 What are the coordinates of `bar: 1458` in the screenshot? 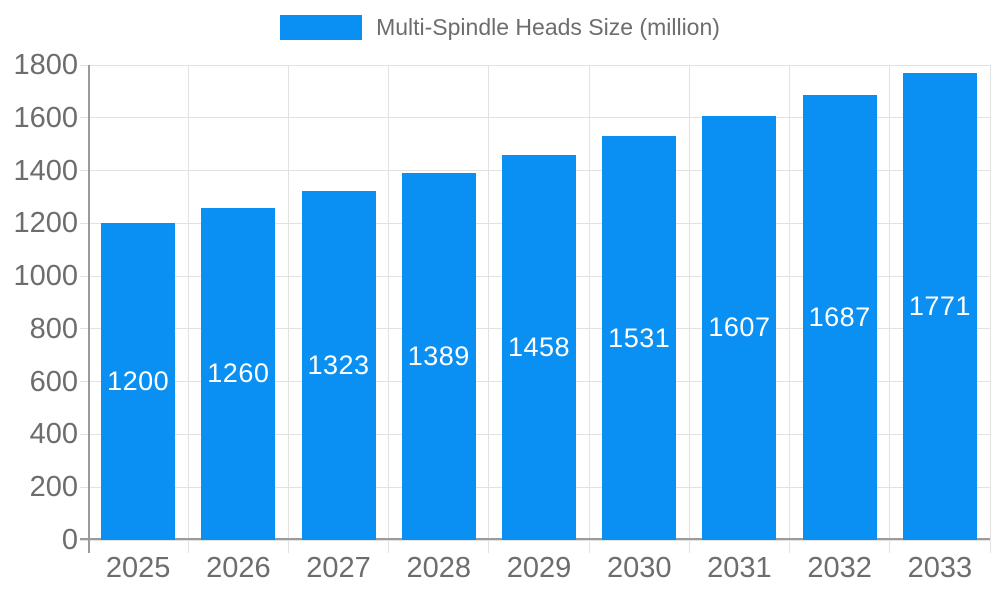 It's located at (539, 347).